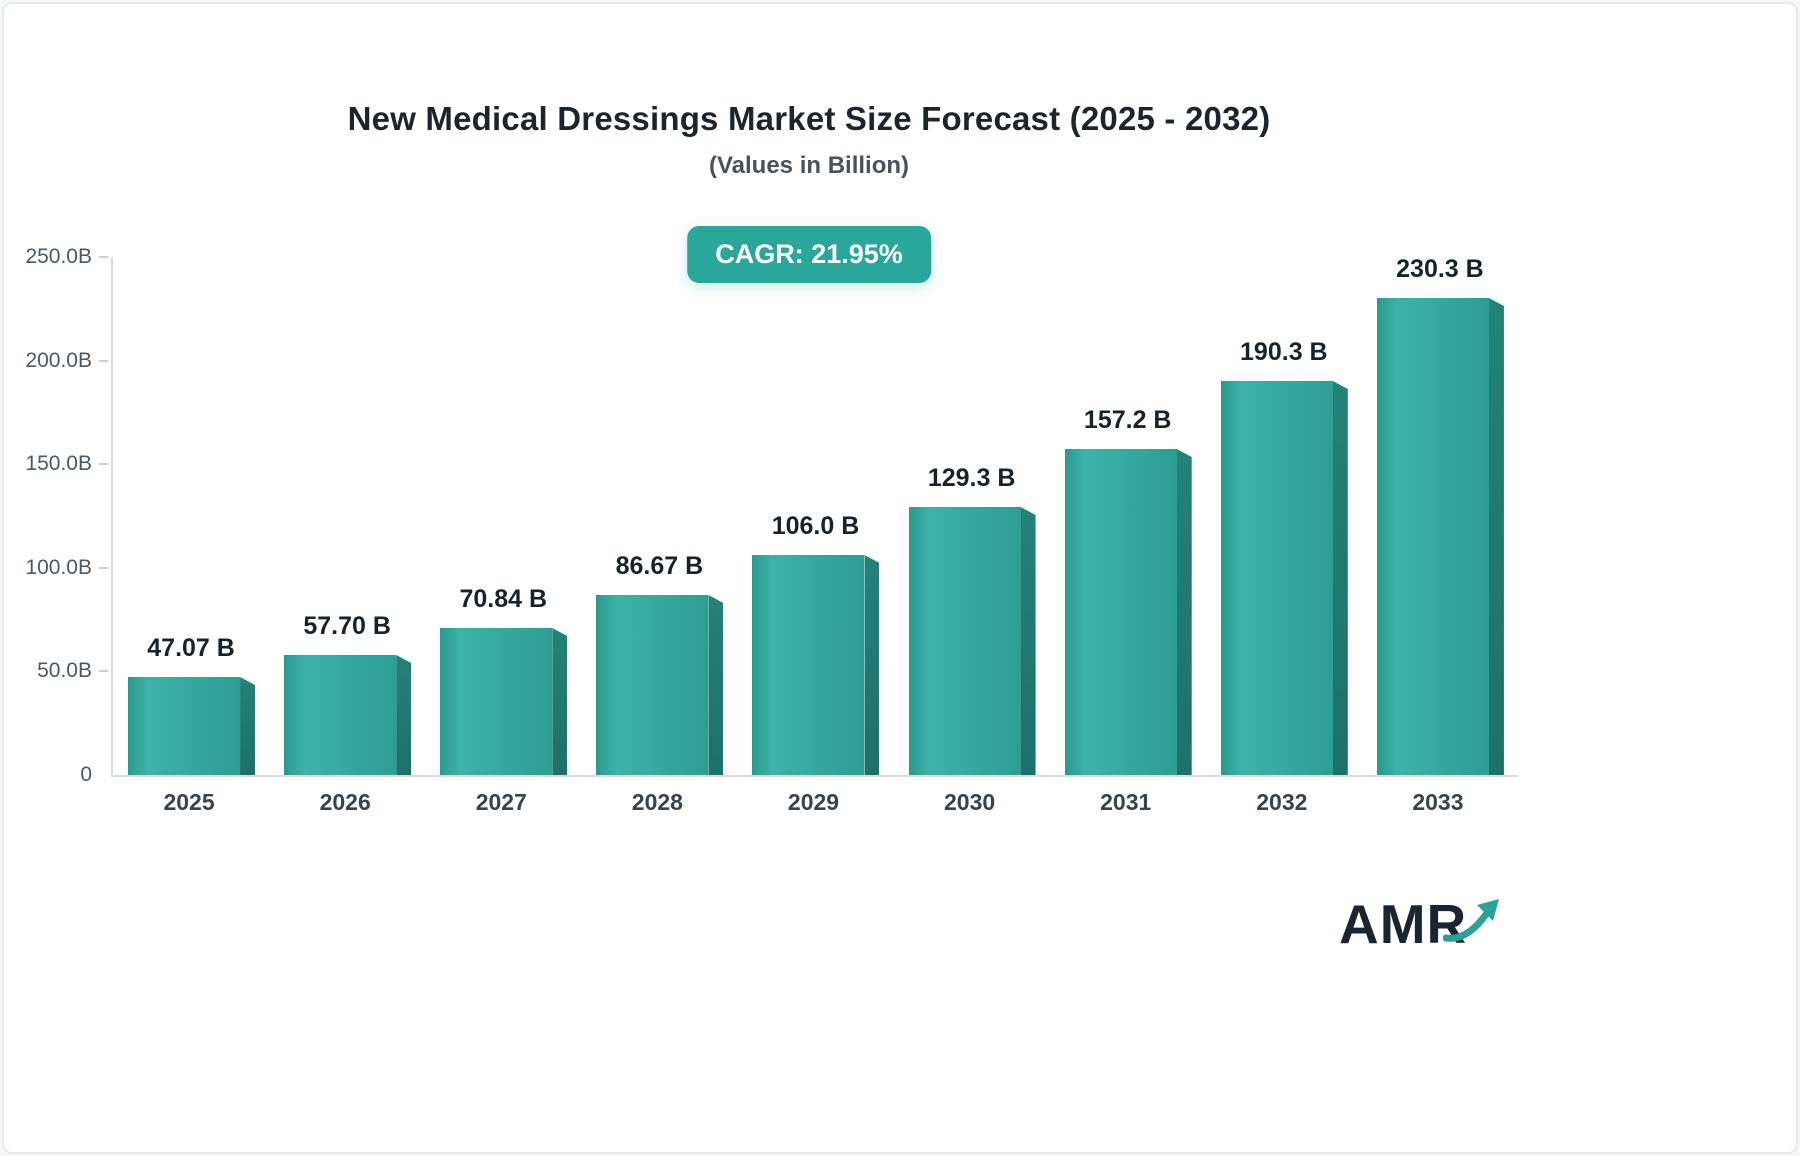 The height and width of the screenshot is (1156, 1800). I want to click on chart-subtitle: (Values in Billion), so click(809, 165).